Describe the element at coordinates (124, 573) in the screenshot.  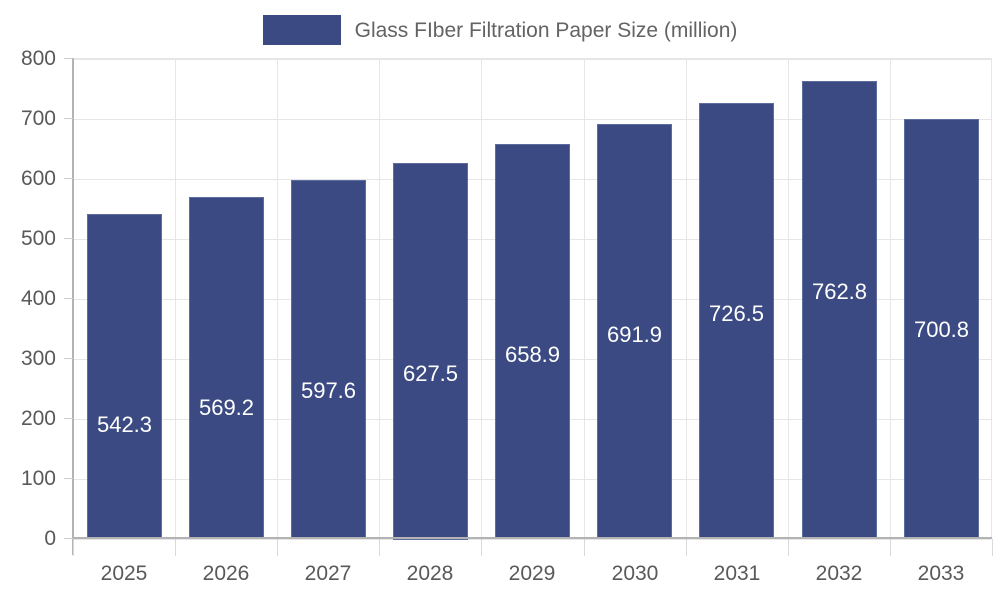
I see `x-axis-tick-label: 2025` at that location.